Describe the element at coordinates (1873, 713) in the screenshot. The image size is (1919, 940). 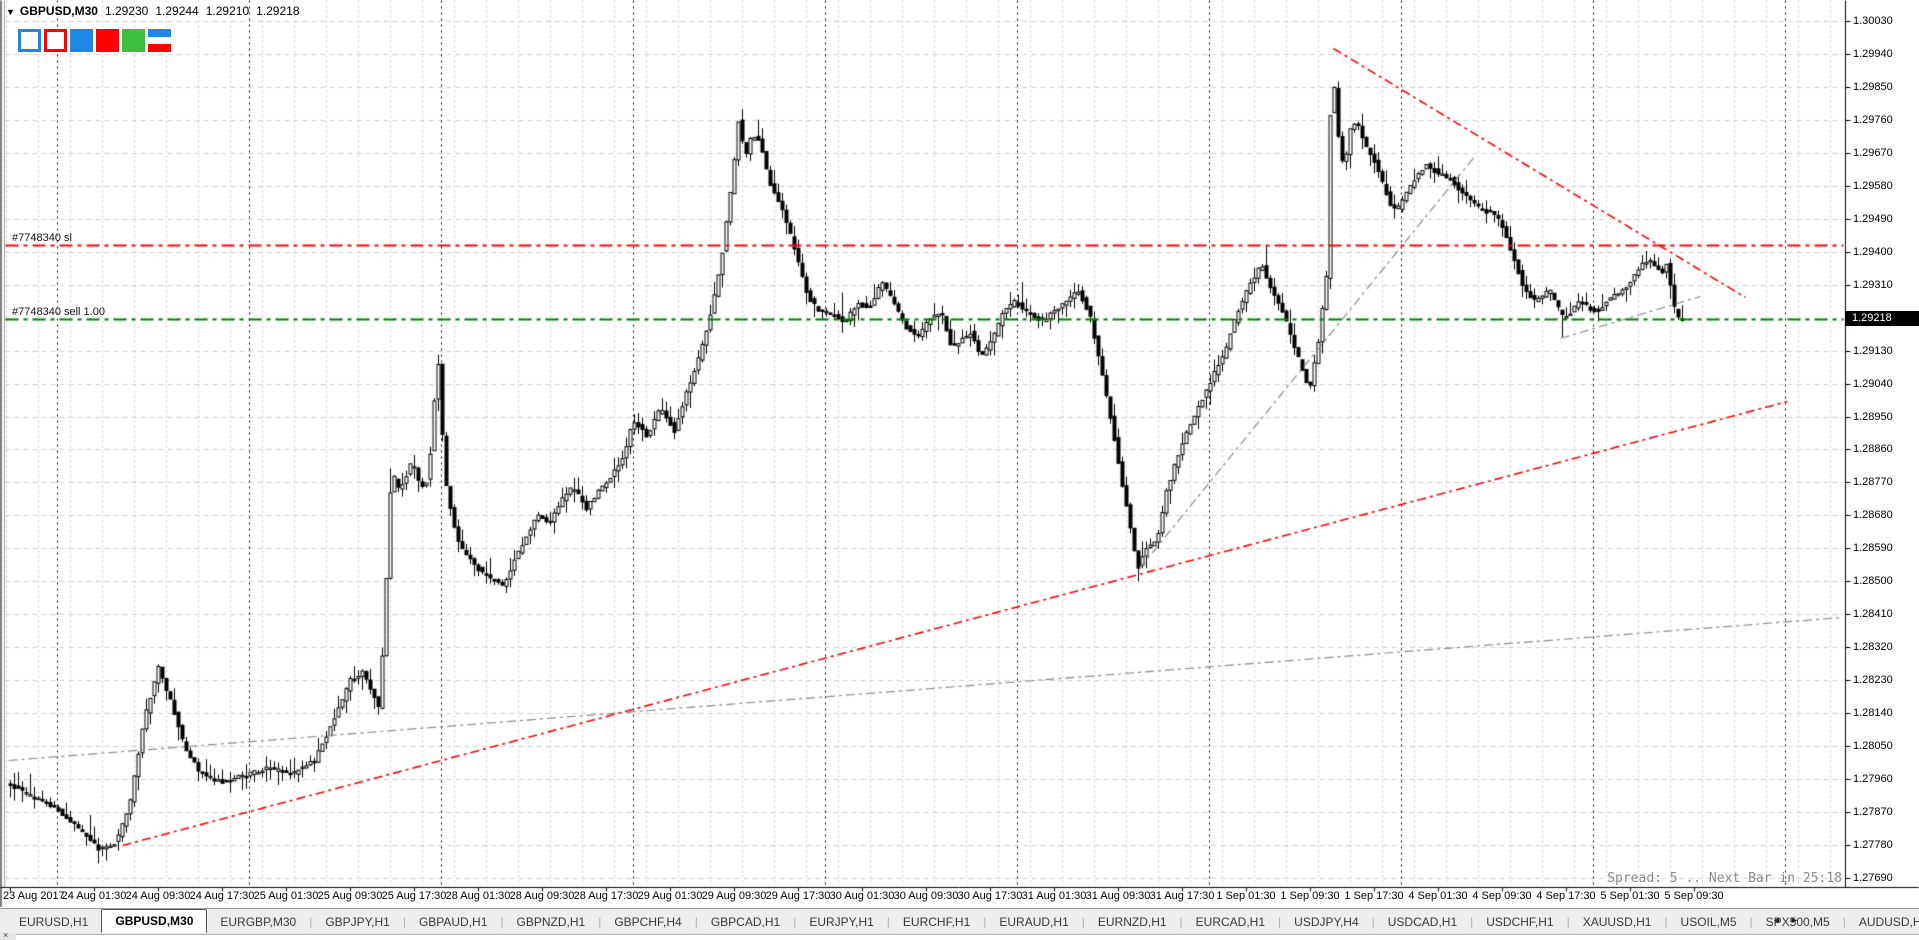
I see `price-axis-label: 1.28140` at that location.